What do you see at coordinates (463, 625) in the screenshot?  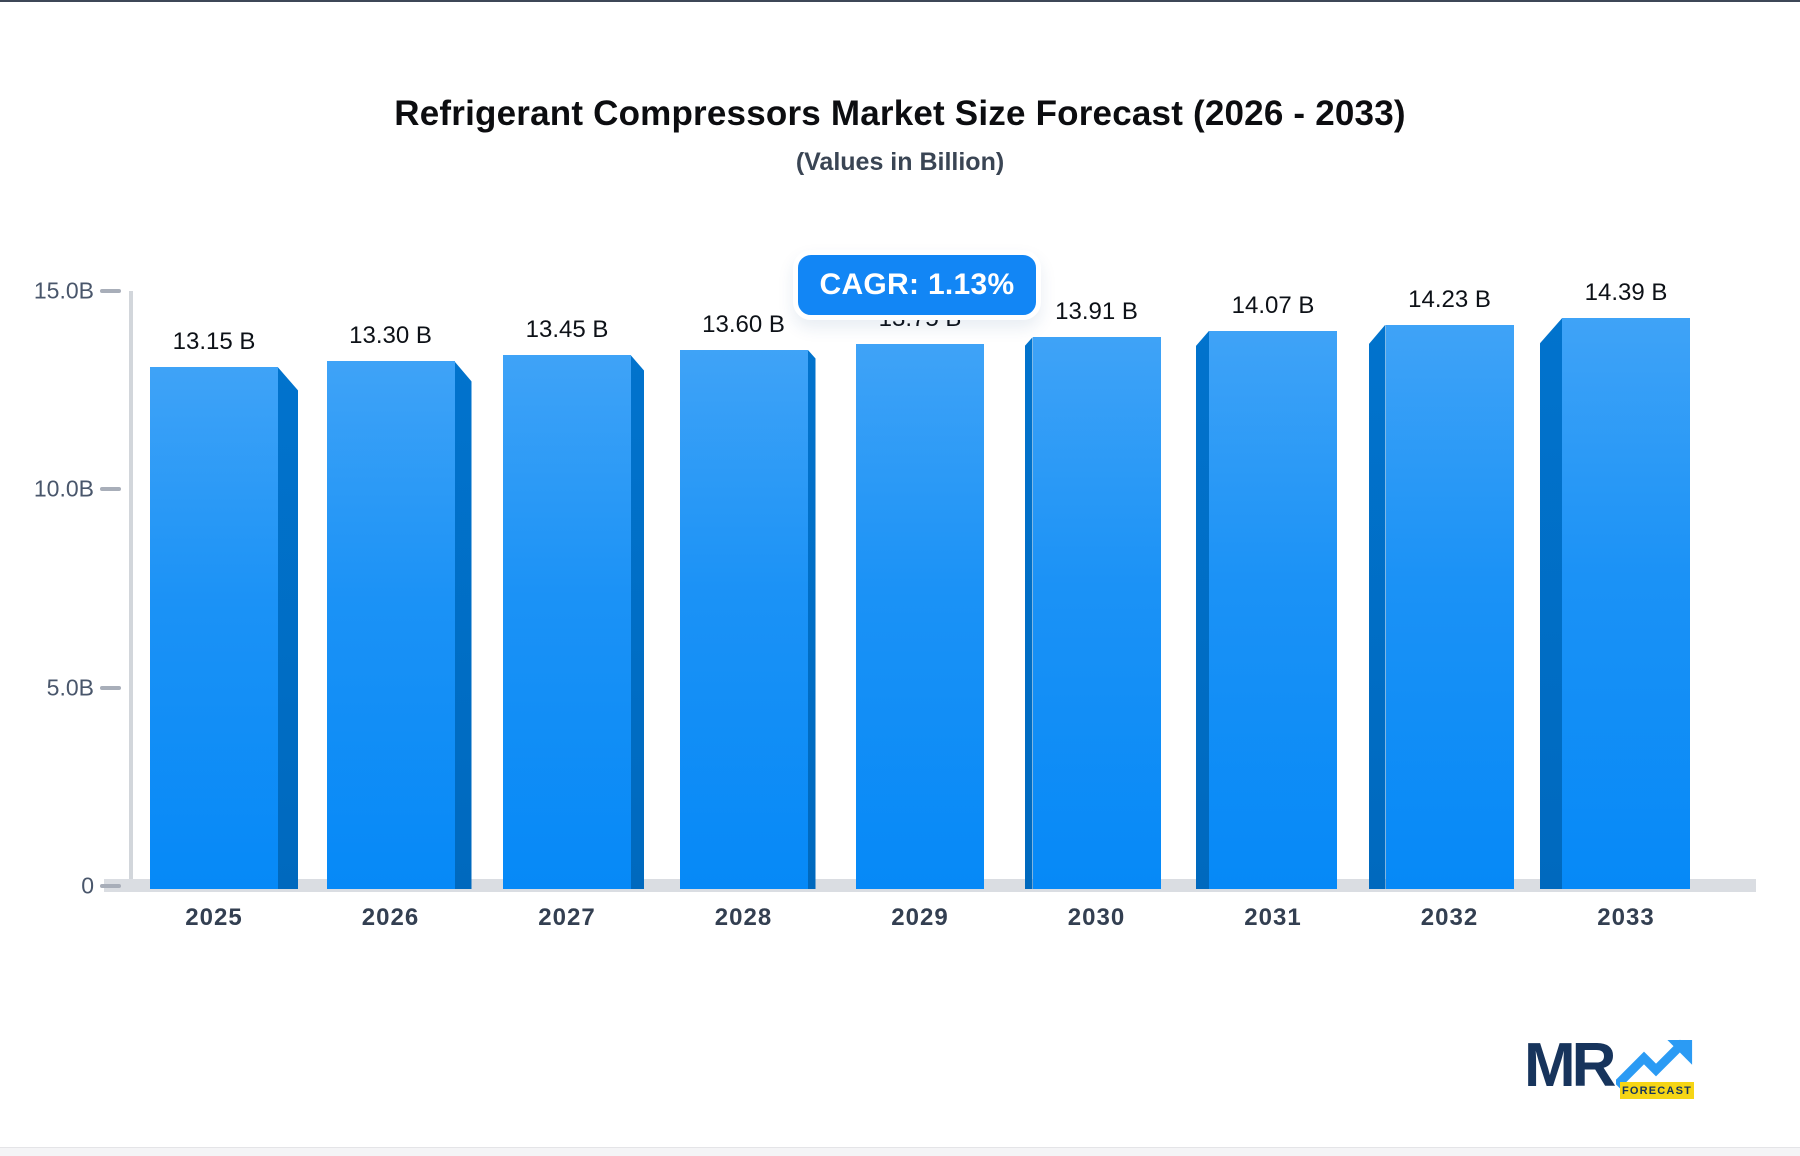 I see `bar-side-face-2026` at bounding box center [463, 625].